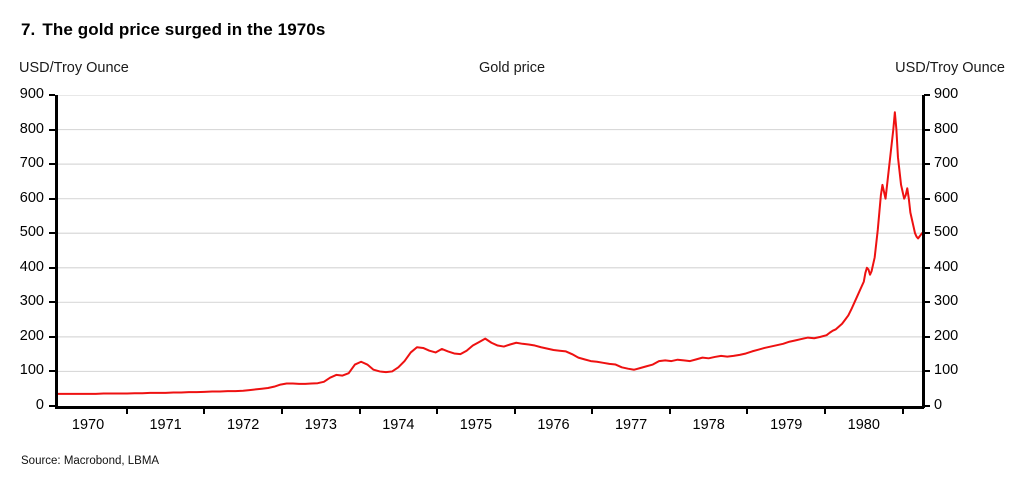 The height and width of the screenshot is (501, 1024). What do you see at coordinates (31, 370) in the screenshot?
I see `y-axis-tick-label-left: 100` at bounding box center [31, 370].